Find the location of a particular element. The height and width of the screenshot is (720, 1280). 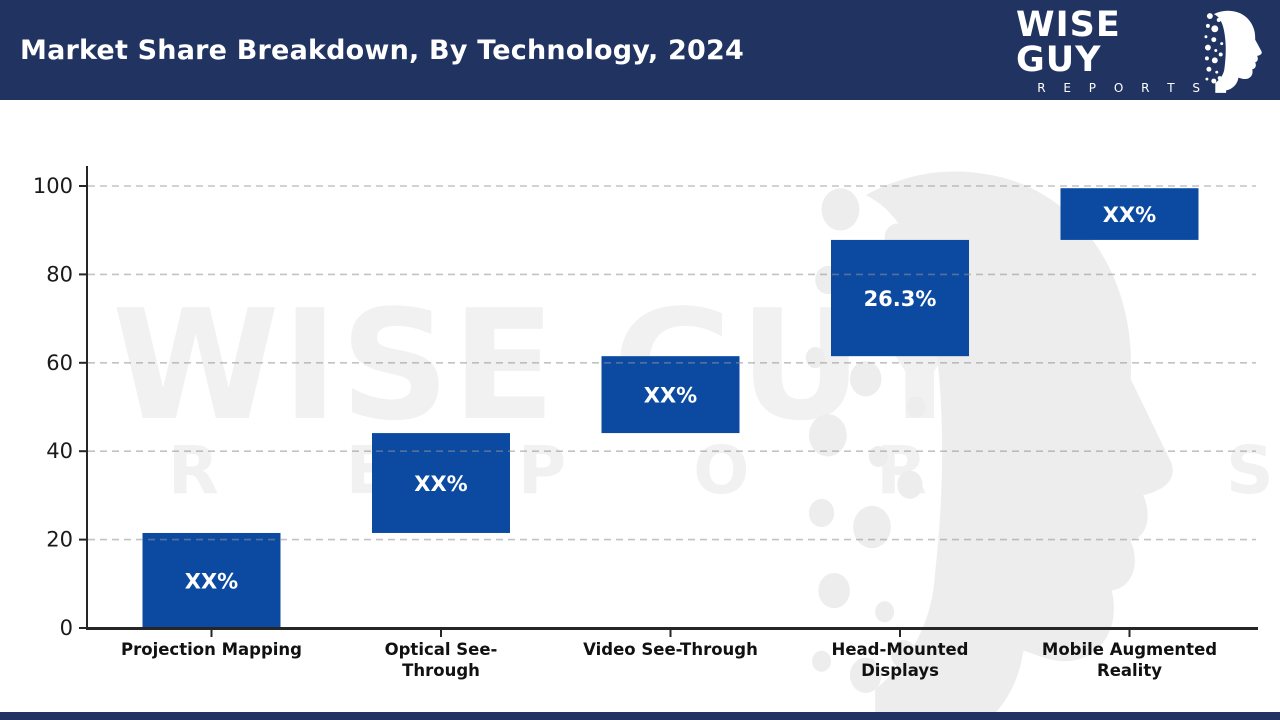

y-tick-label: 60 is located at coordinates (59, 363).